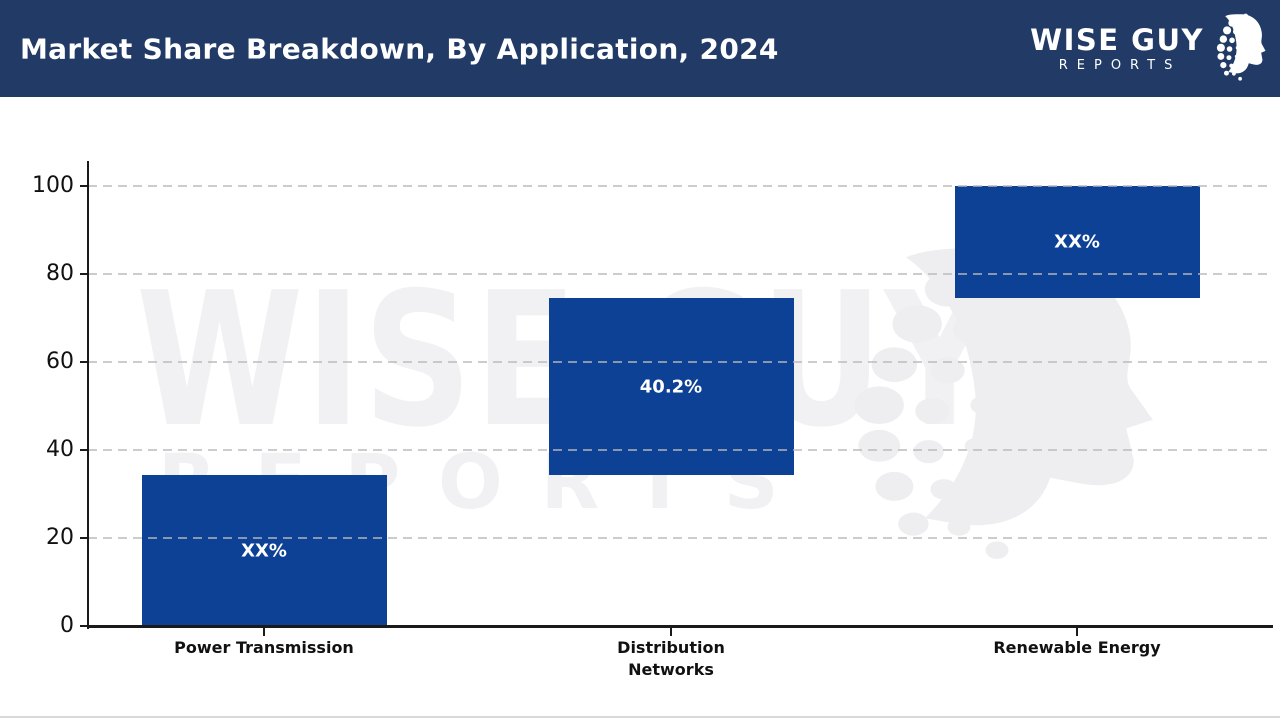  I want to click on bar-value-label: 40.2%, so click(671, 387).